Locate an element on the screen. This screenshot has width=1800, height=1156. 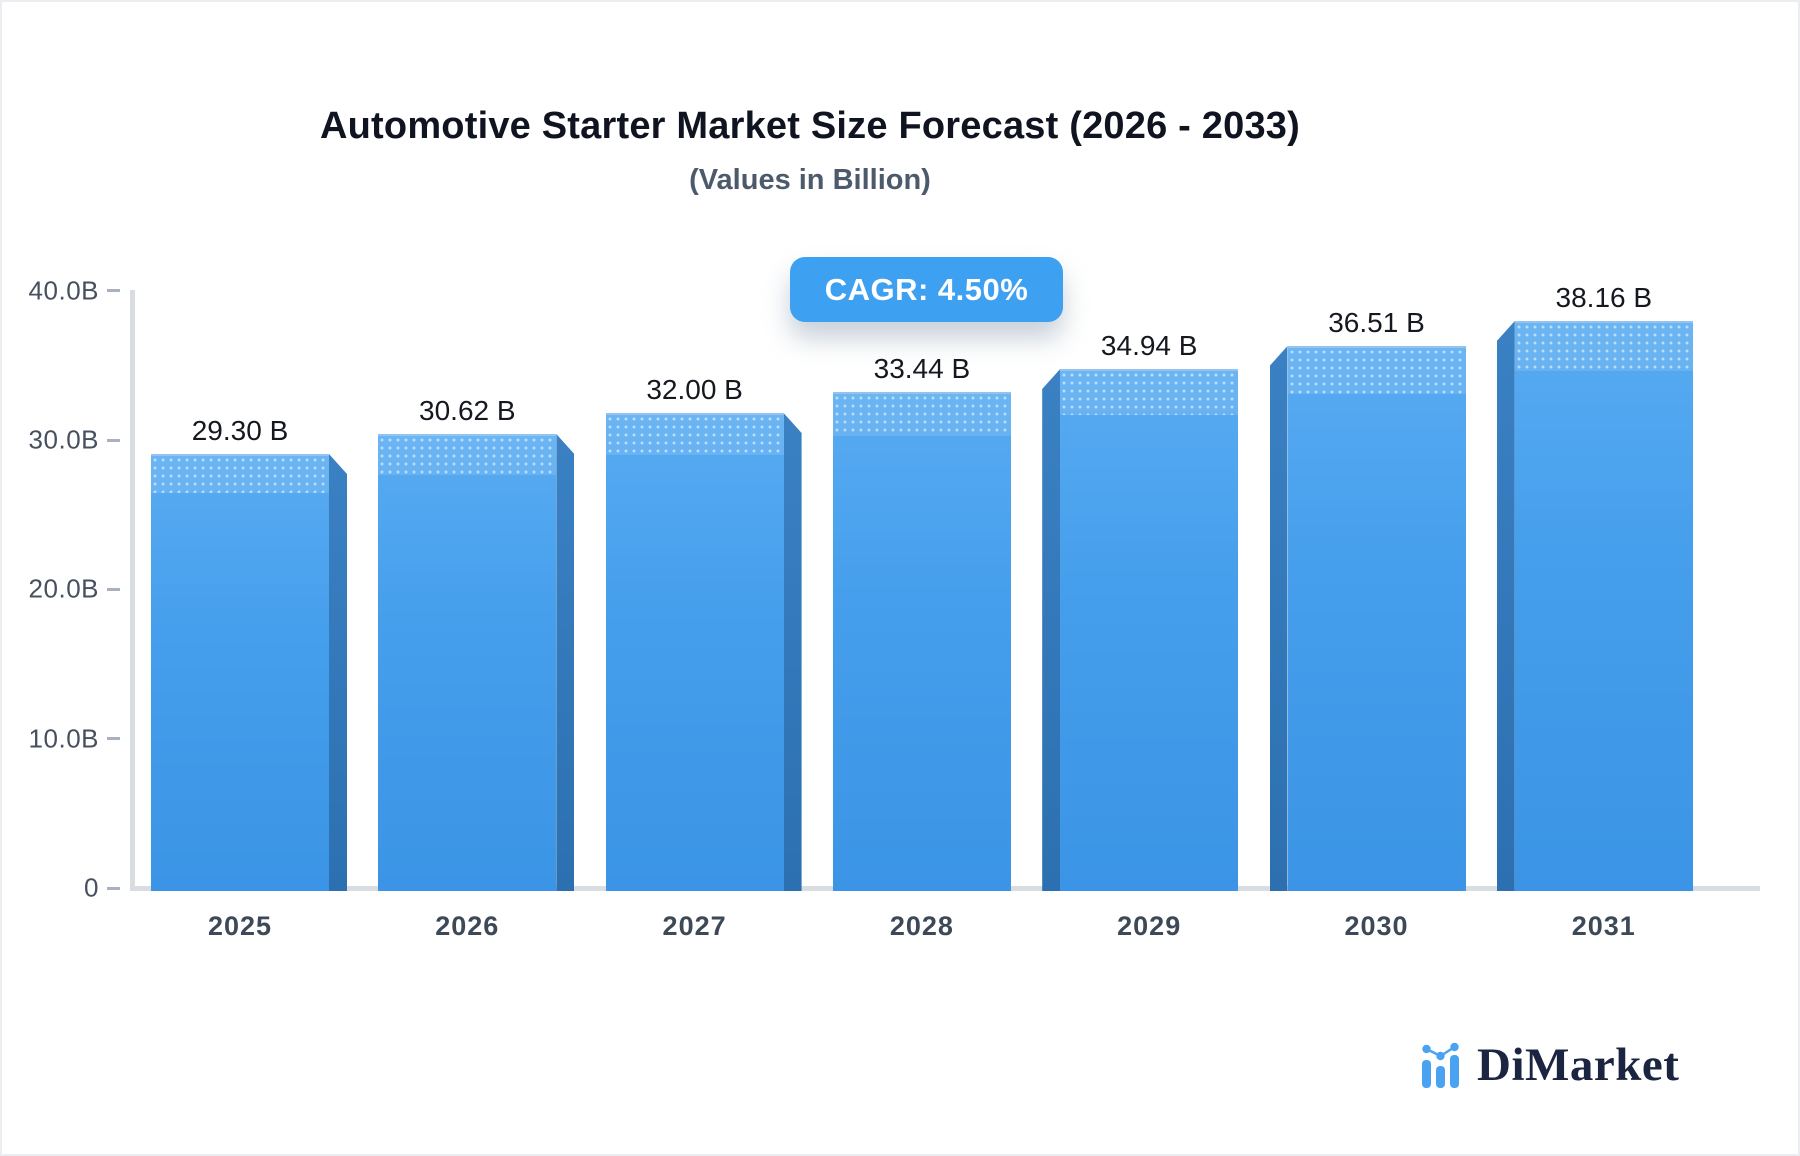
brand-name: DiMarket is located at coordinates (1578, 1065).